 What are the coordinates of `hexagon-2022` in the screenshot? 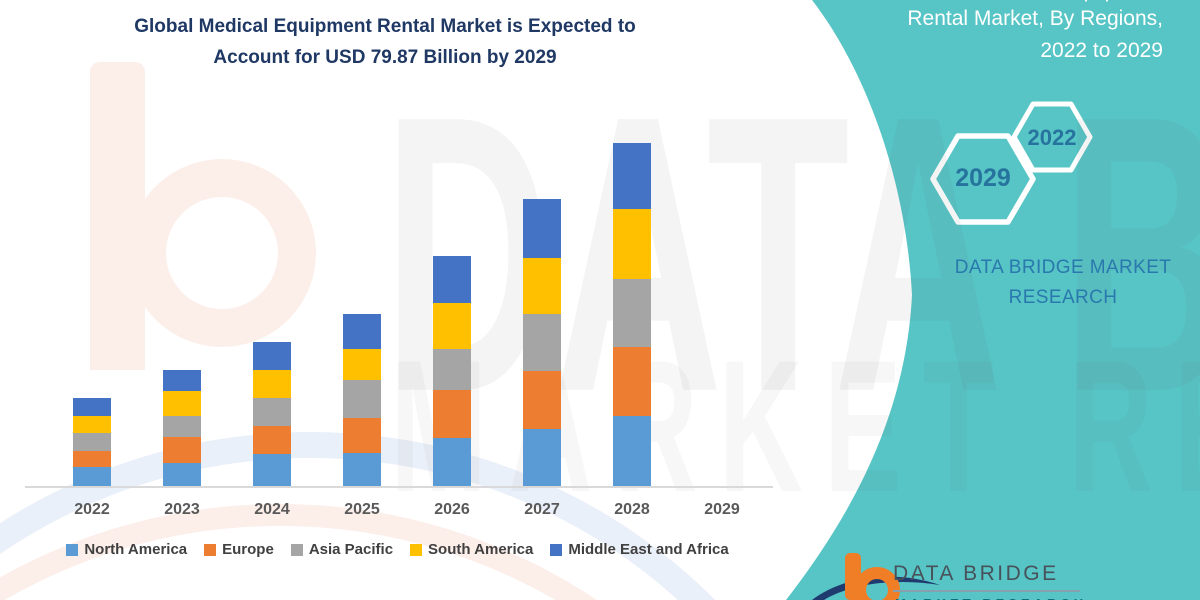 It's located at (1052, 137).